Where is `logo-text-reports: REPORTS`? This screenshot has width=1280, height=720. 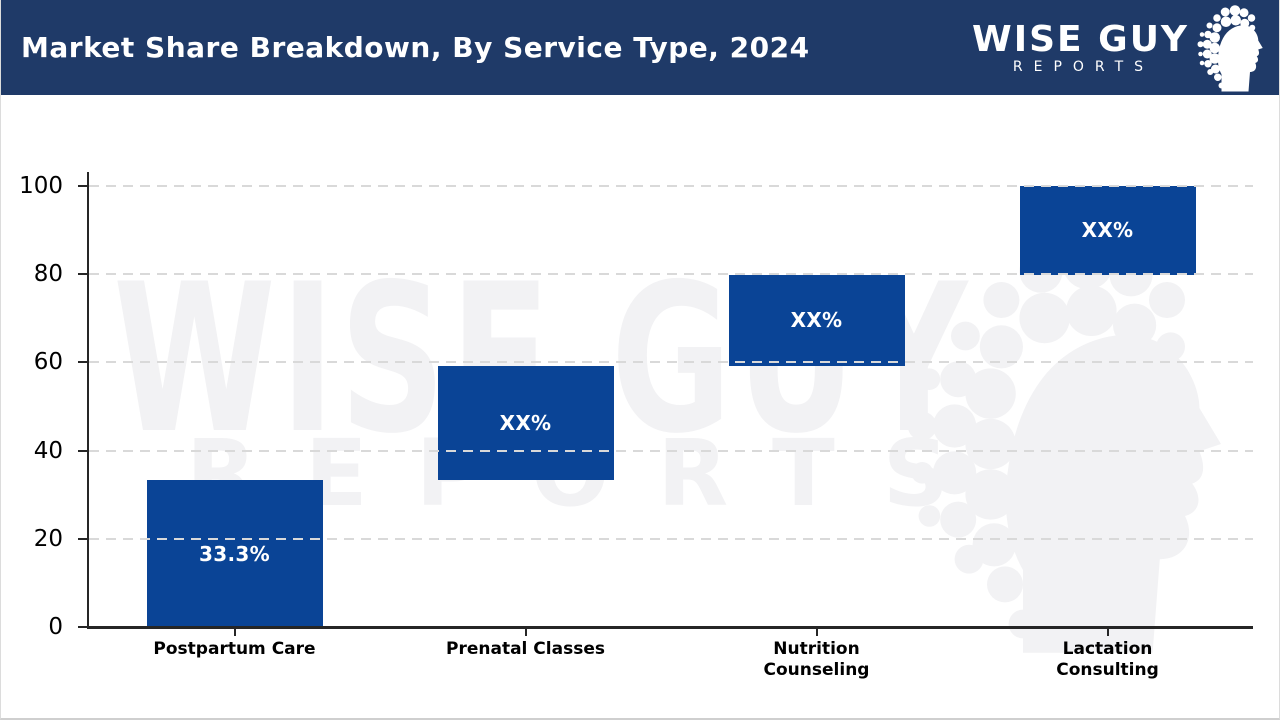
logo-text-reports: REPORTS is located at coordinates (1083, 67).